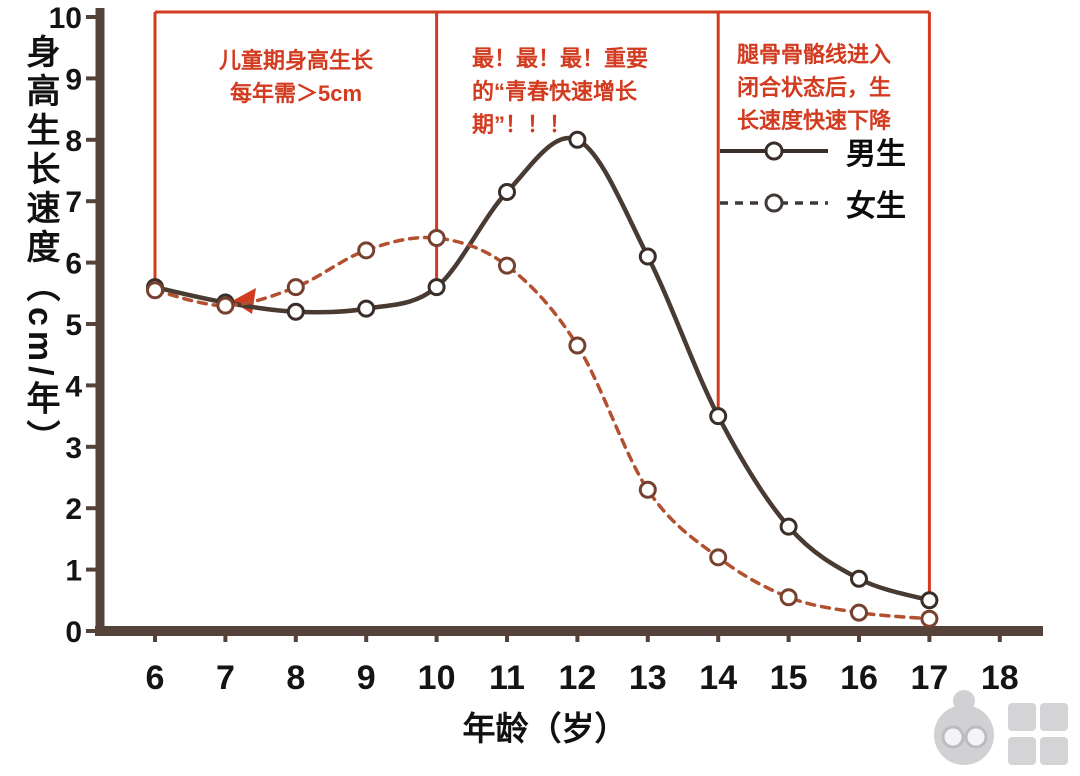 The image size is (1080, 776). I want to click on legend-sample-solid-line, so click(774, 151).